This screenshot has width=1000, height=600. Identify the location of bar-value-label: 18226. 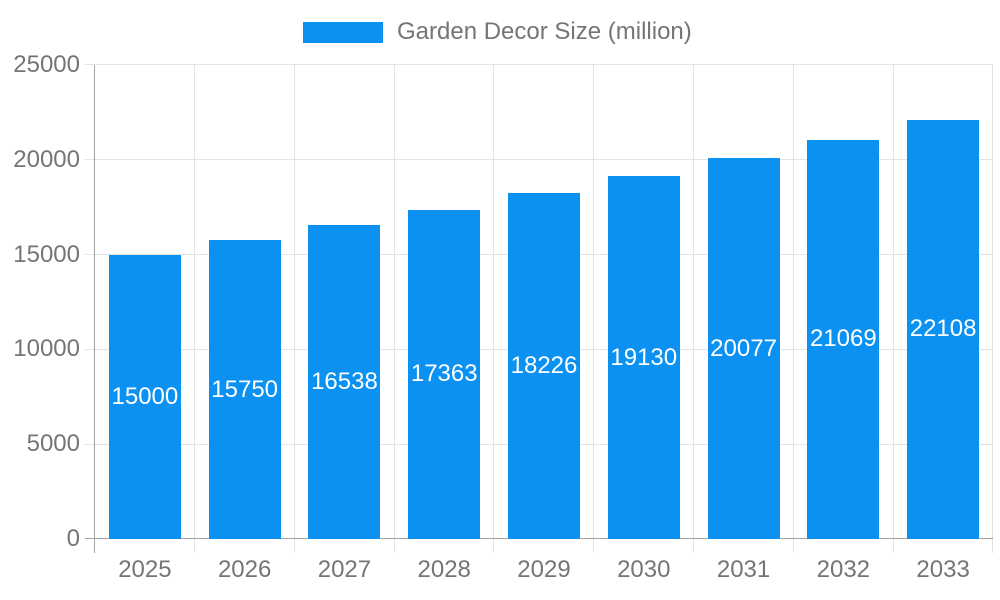
(544, 366).